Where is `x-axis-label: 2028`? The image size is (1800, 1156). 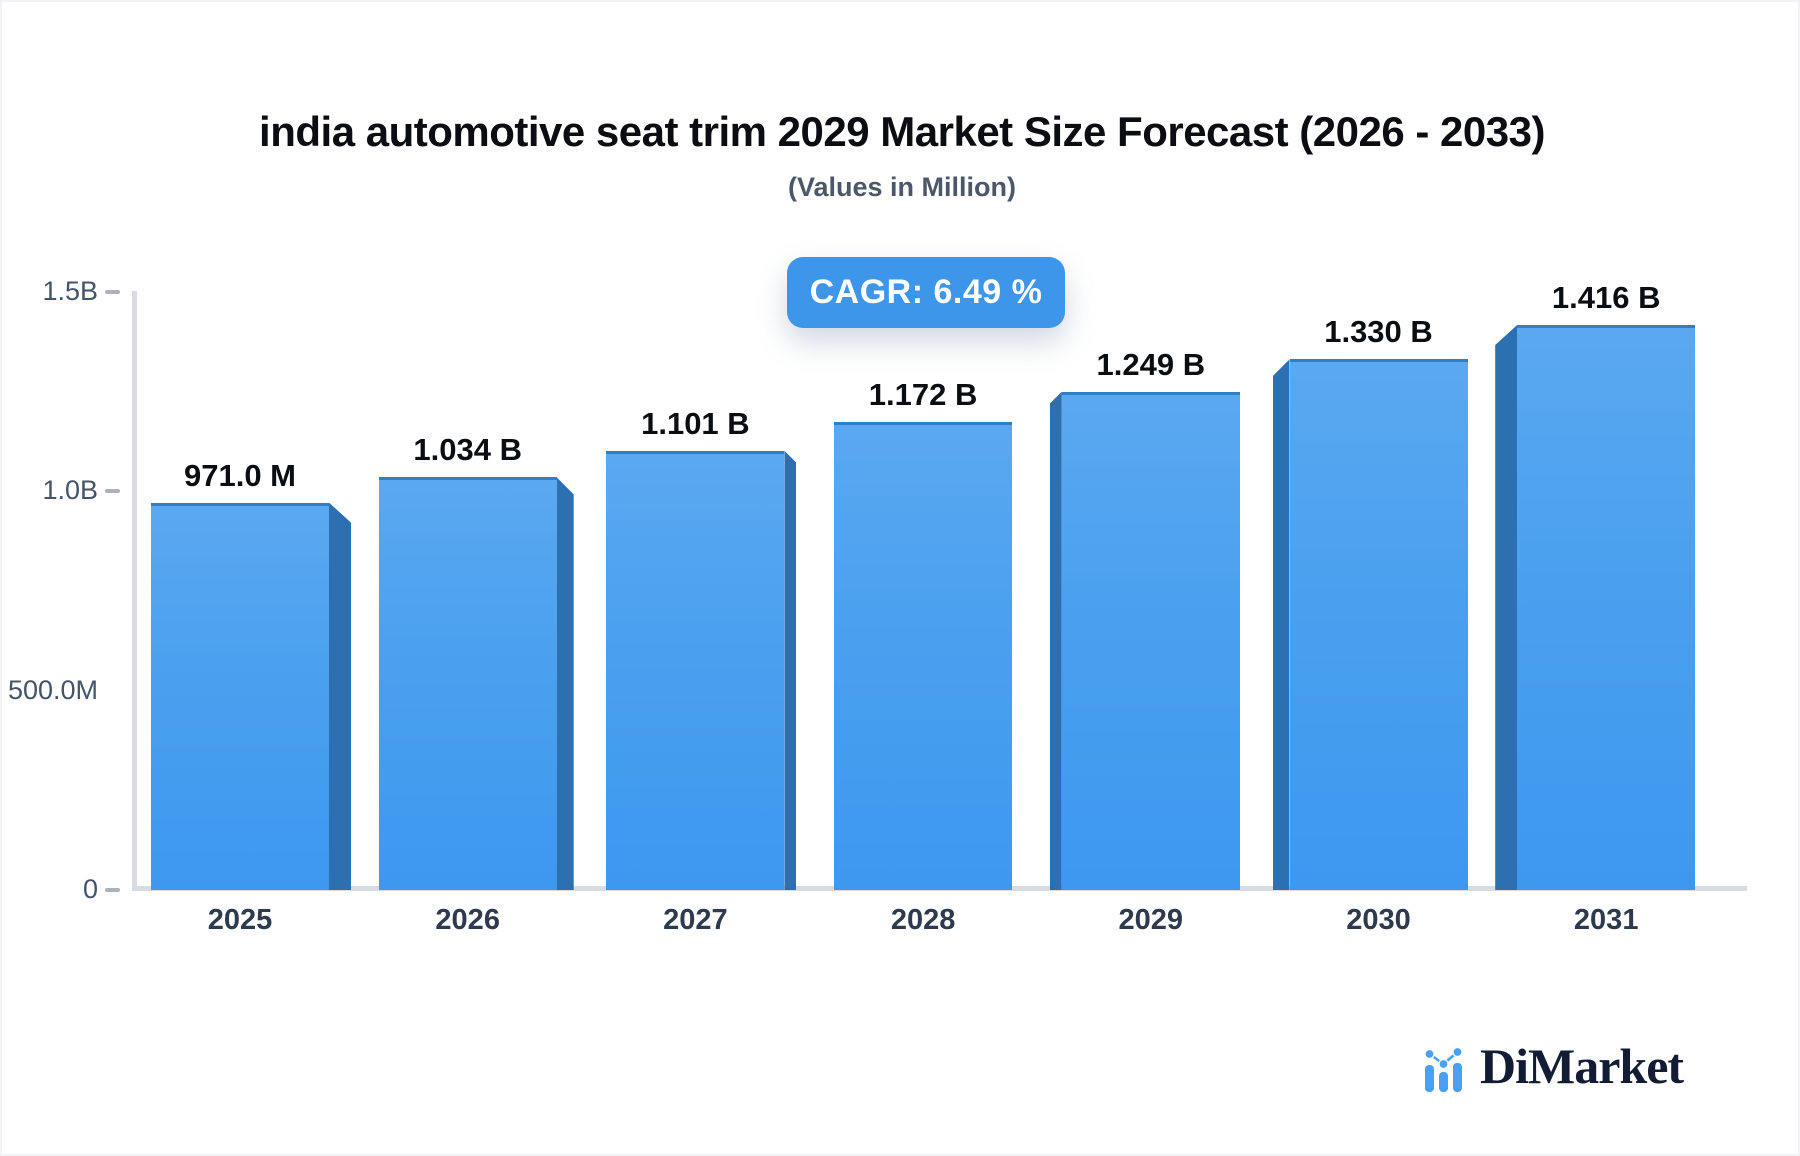
x-axis-label: 2028 is located at coordinates (923, 920).